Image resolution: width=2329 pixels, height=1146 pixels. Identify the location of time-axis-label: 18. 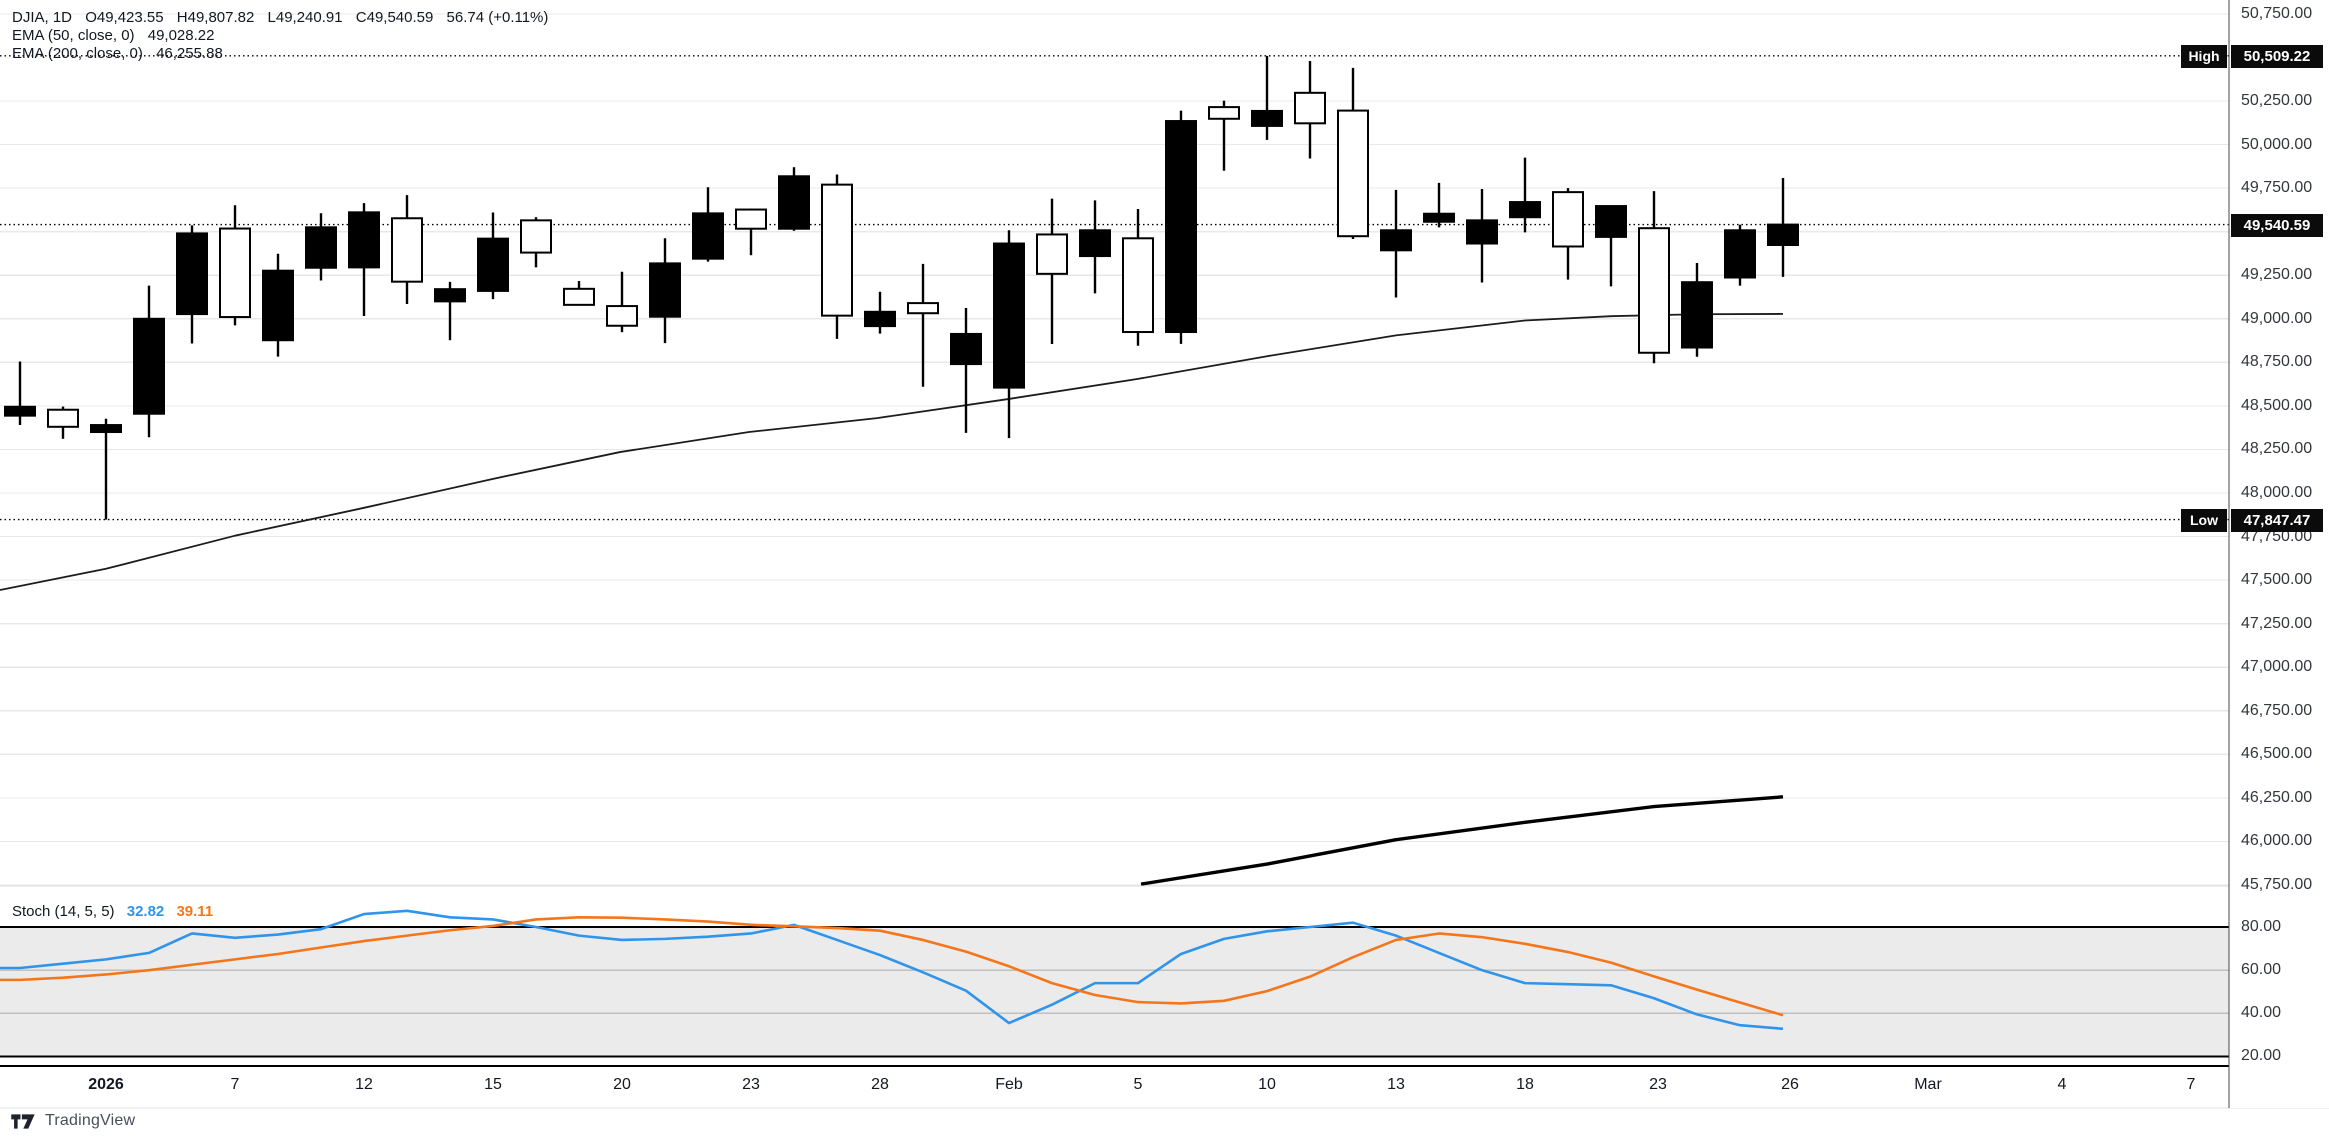
(1525, 1084).